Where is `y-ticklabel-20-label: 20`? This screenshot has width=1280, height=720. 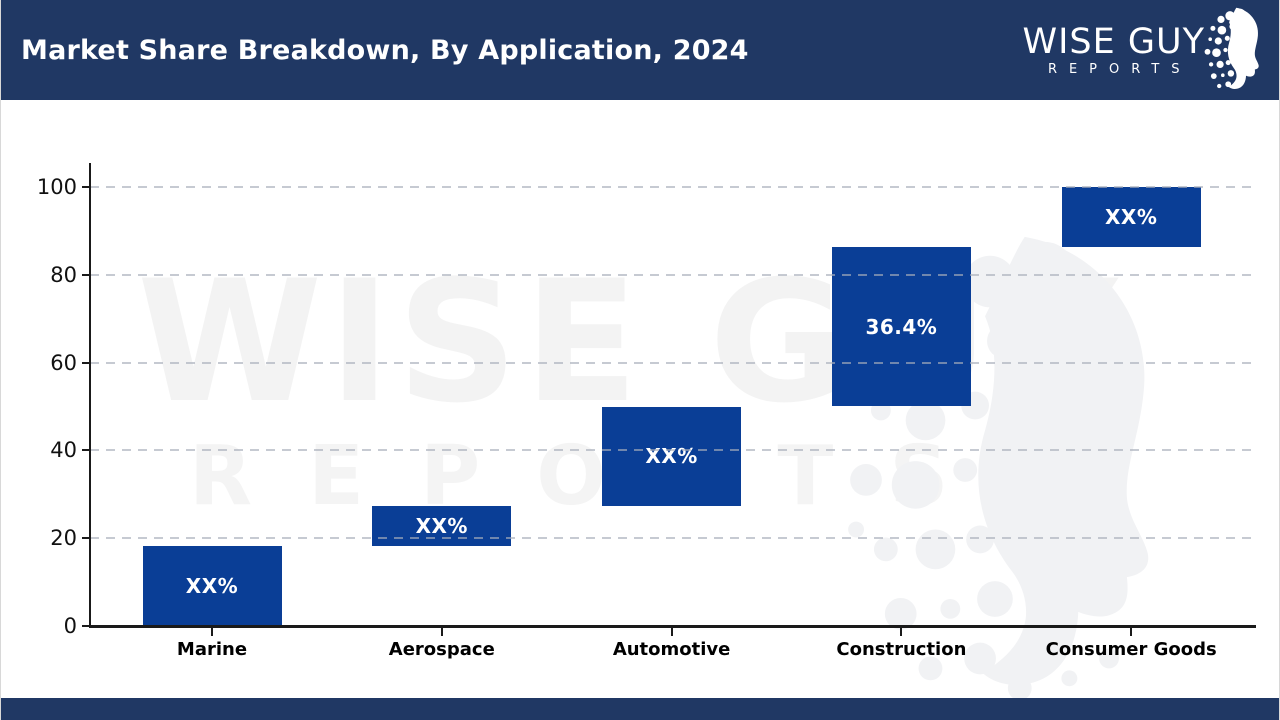 y-ticklabel-20-label: 20 is located at coordinates (63, 538).